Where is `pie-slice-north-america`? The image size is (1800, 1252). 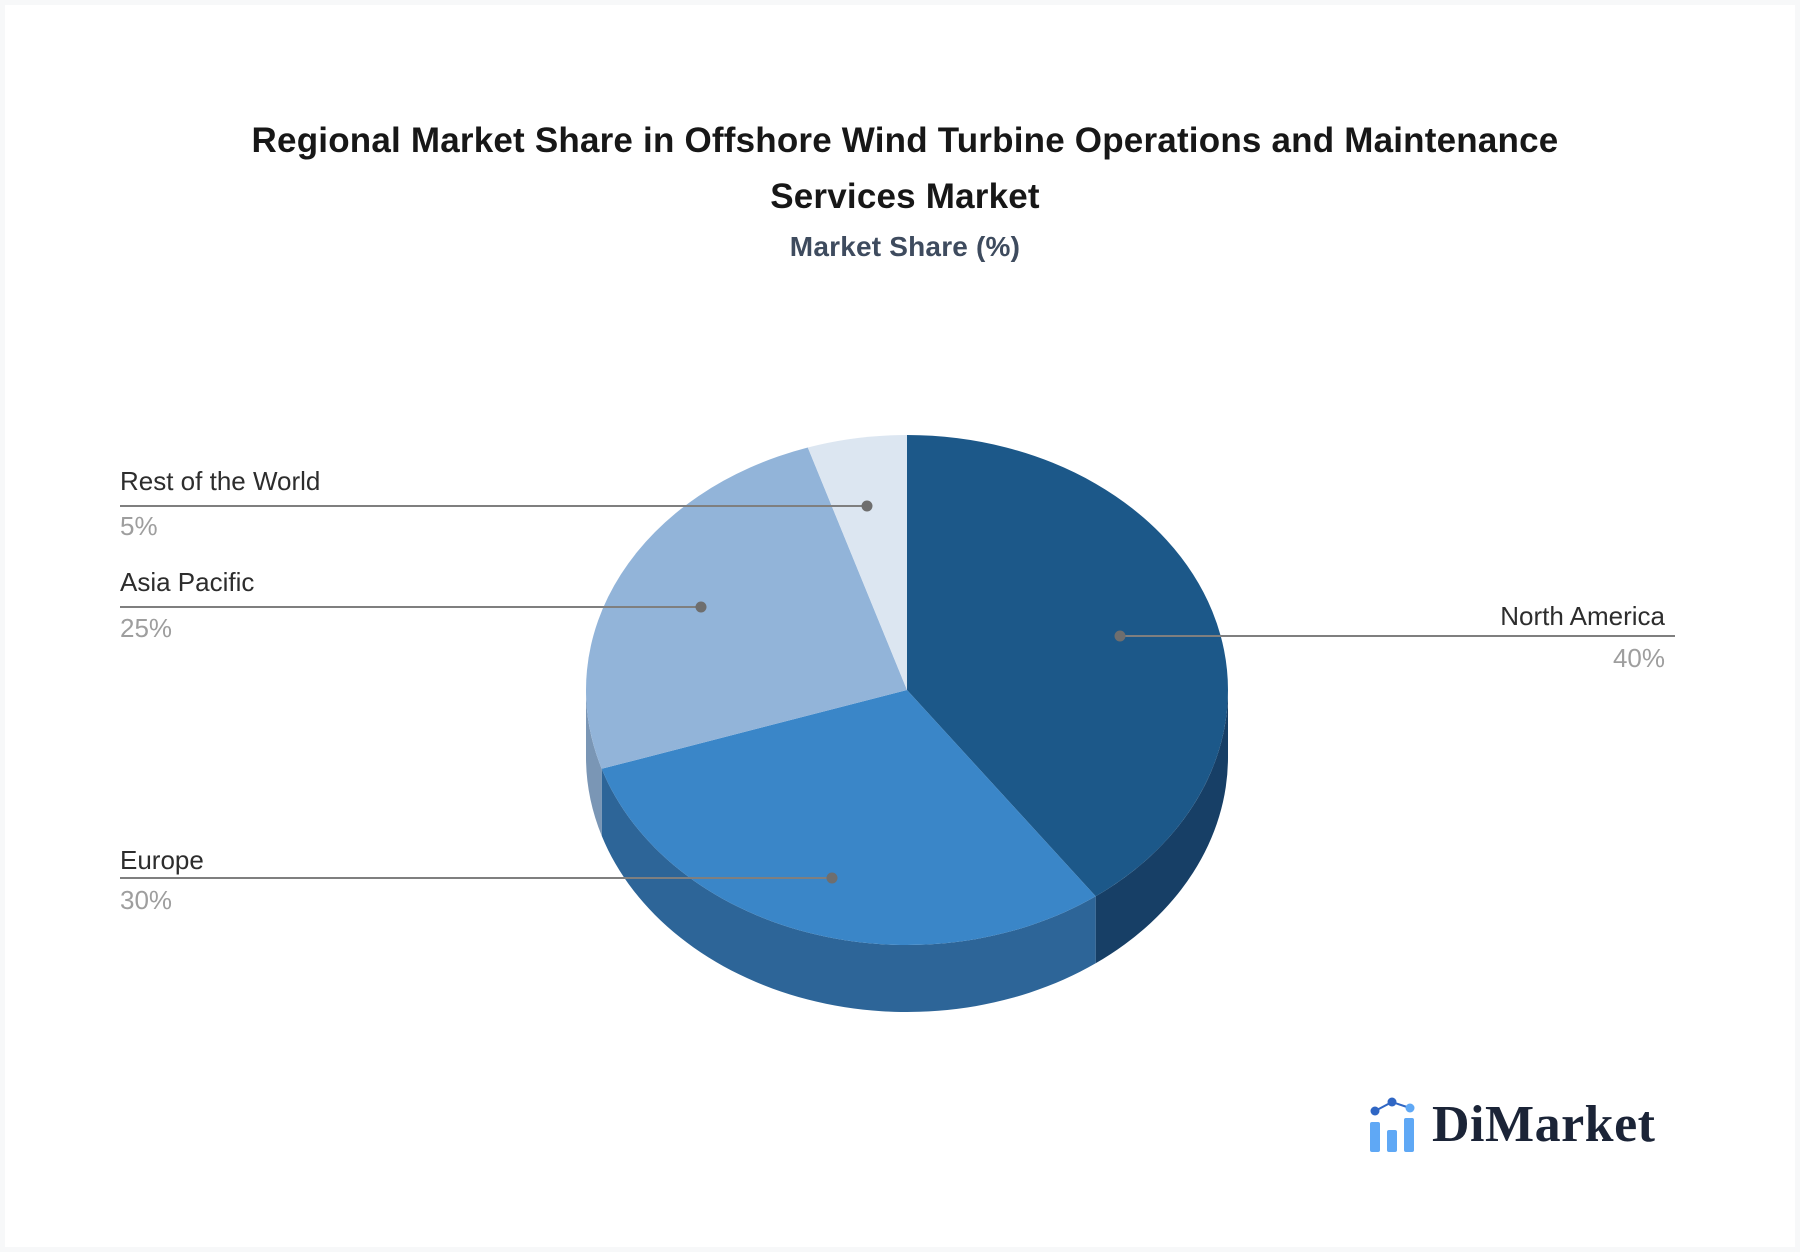 pie-slice-north-america is located at coordinates (1067, 666).